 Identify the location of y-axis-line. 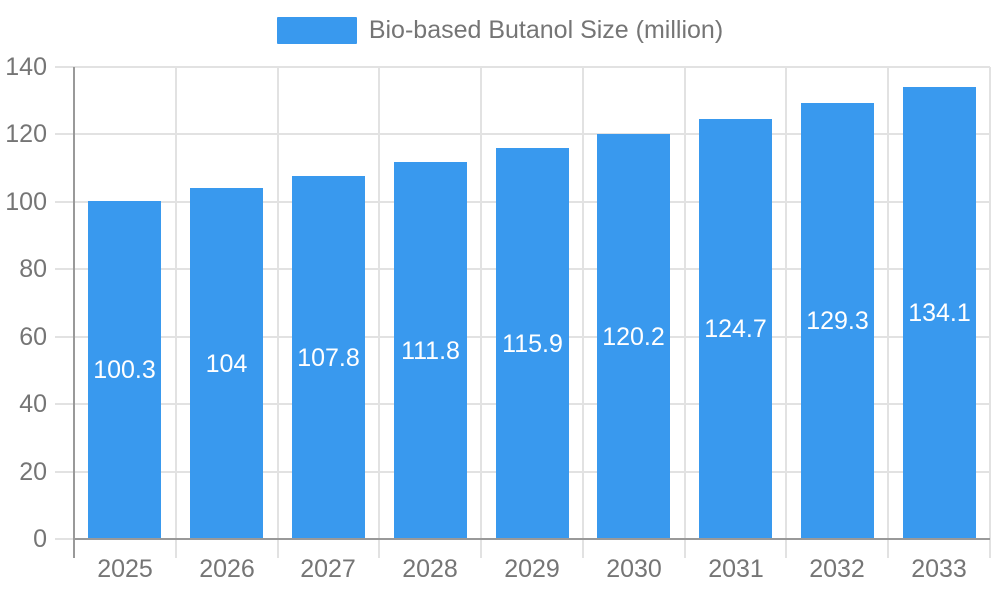
(74, 312).